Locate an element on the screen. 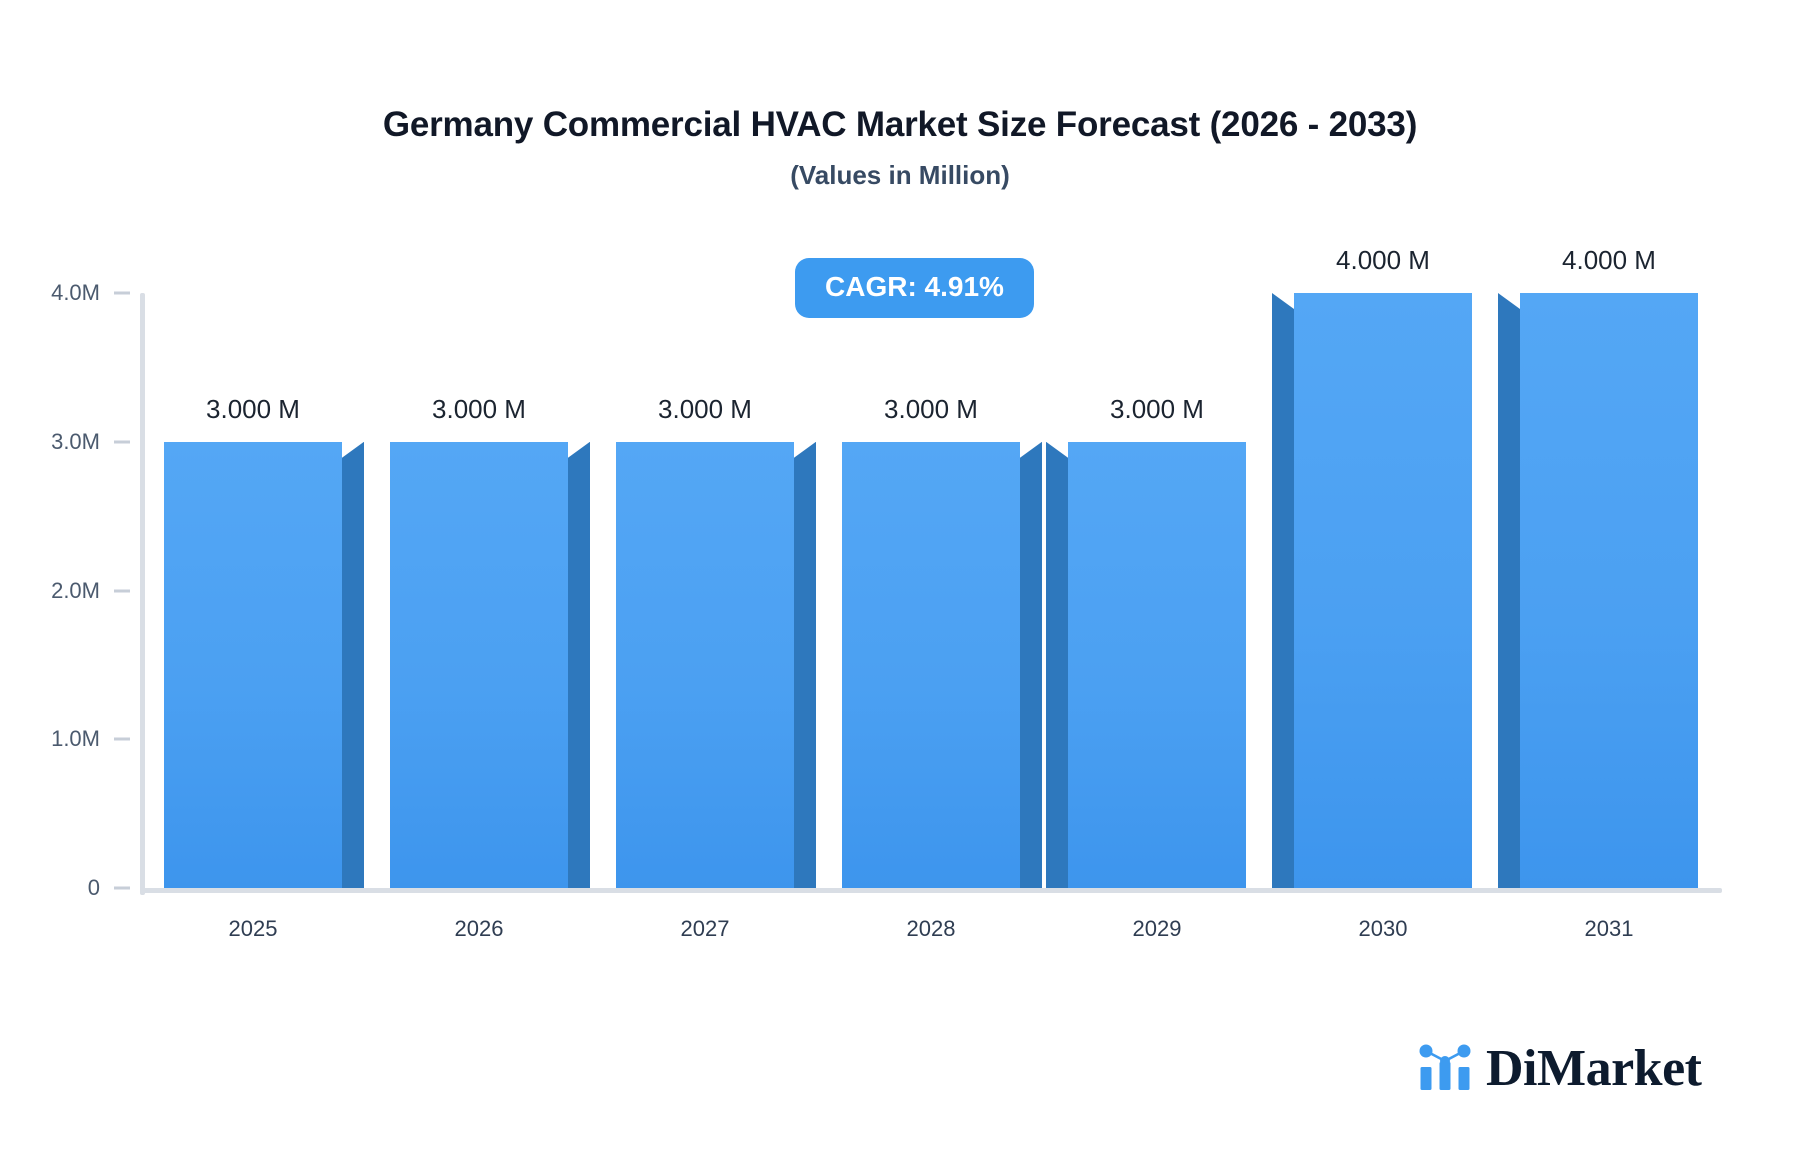  chart-subtitle: (Values in Million) is located at coordinates (900, 175).